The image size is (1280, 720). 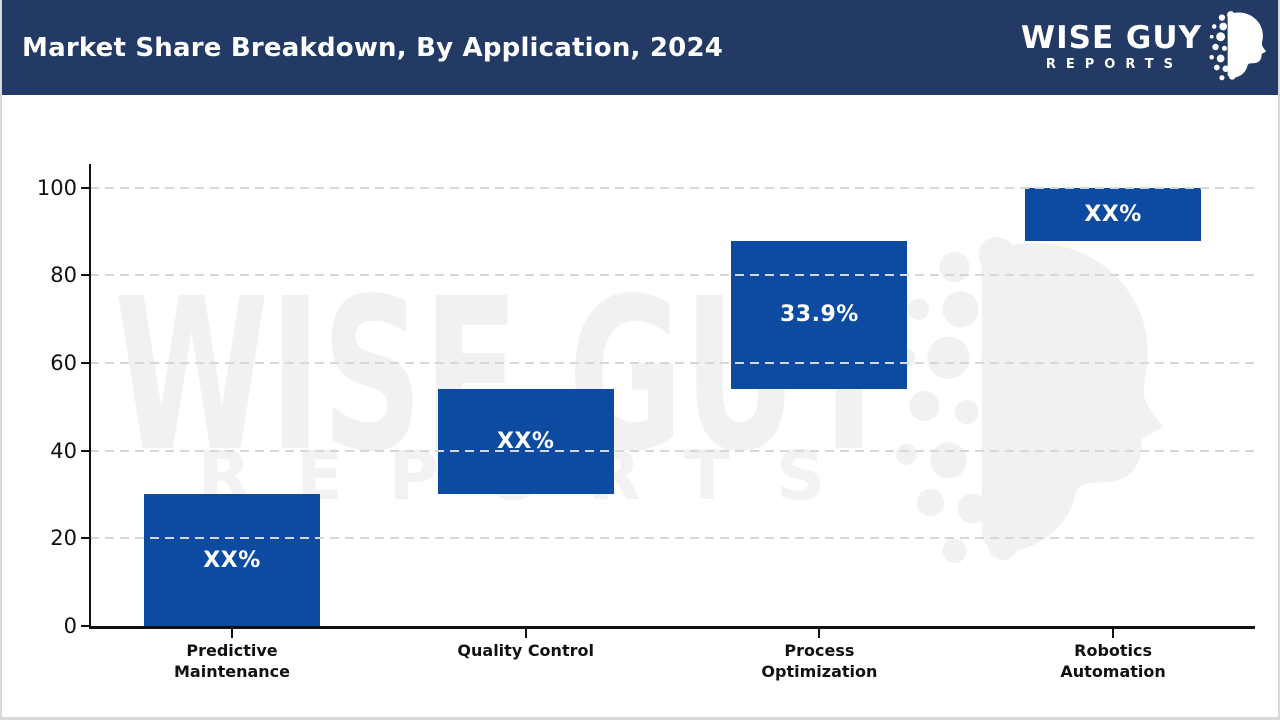 What do you see at coordinates (819, 661) in the screenshot?
I see `x-category-label: Process Optimization` at bounding box center [819, 661].